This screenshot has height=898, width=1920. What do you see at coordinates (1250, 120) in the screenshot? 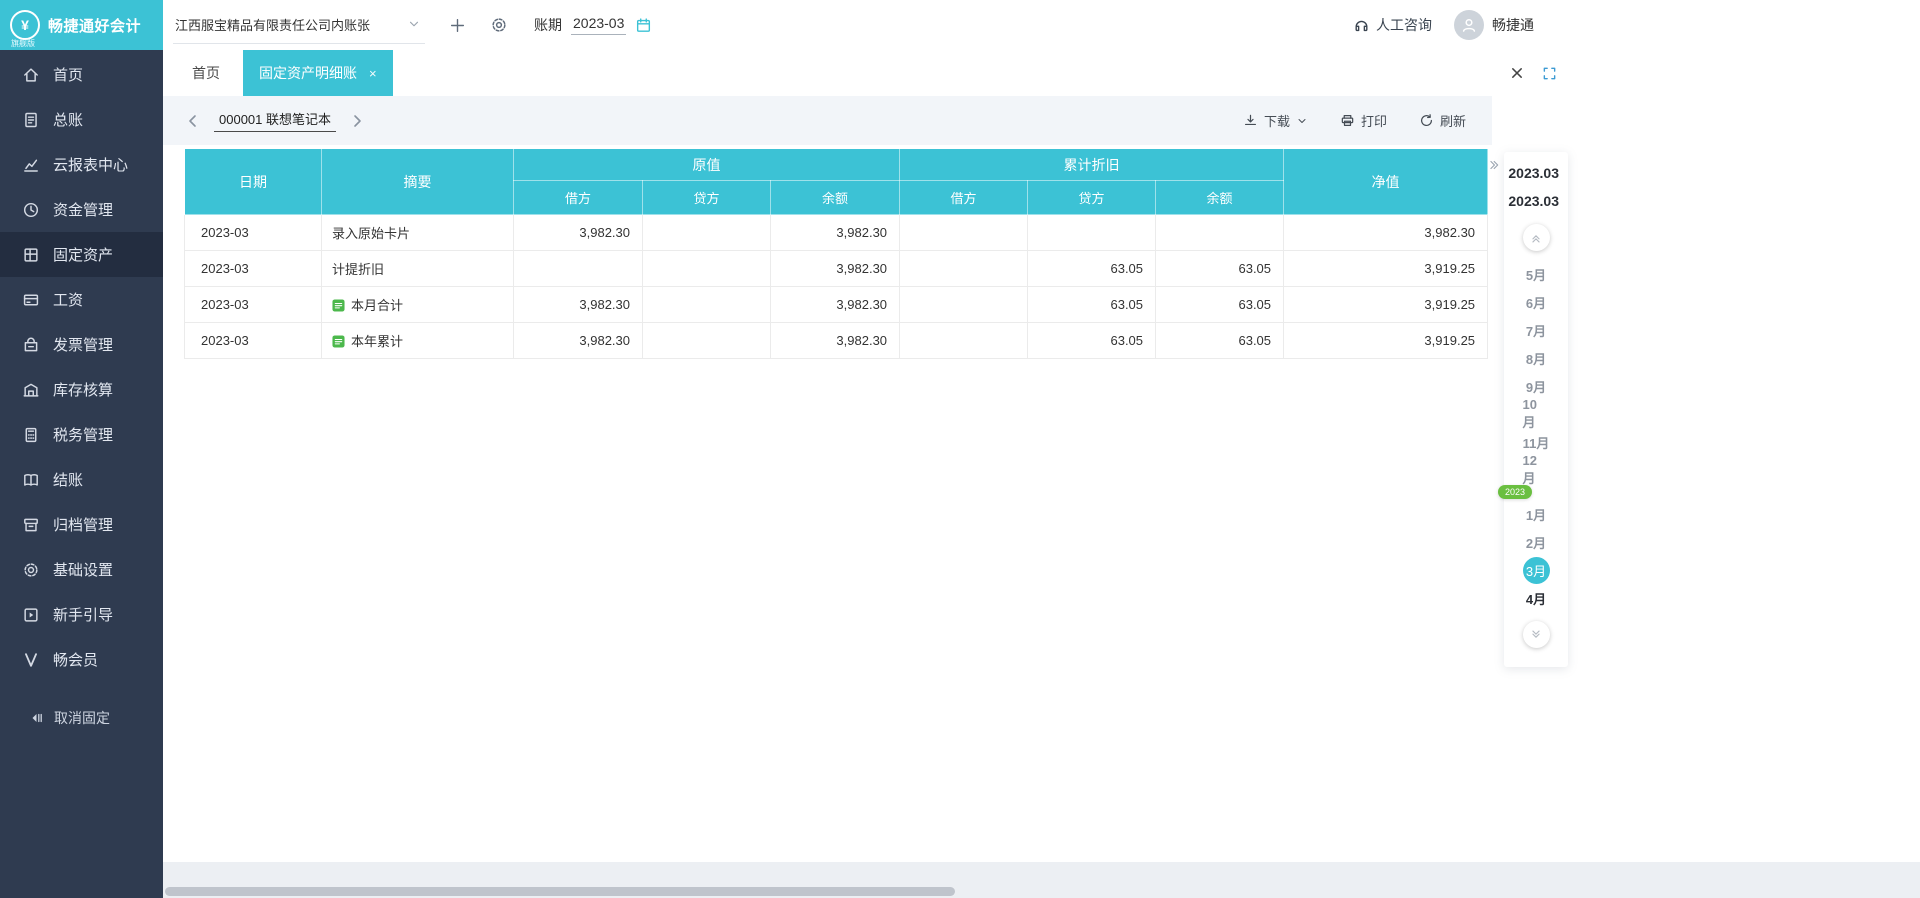
I see `download-icon` at bounding box center [1250, 120].